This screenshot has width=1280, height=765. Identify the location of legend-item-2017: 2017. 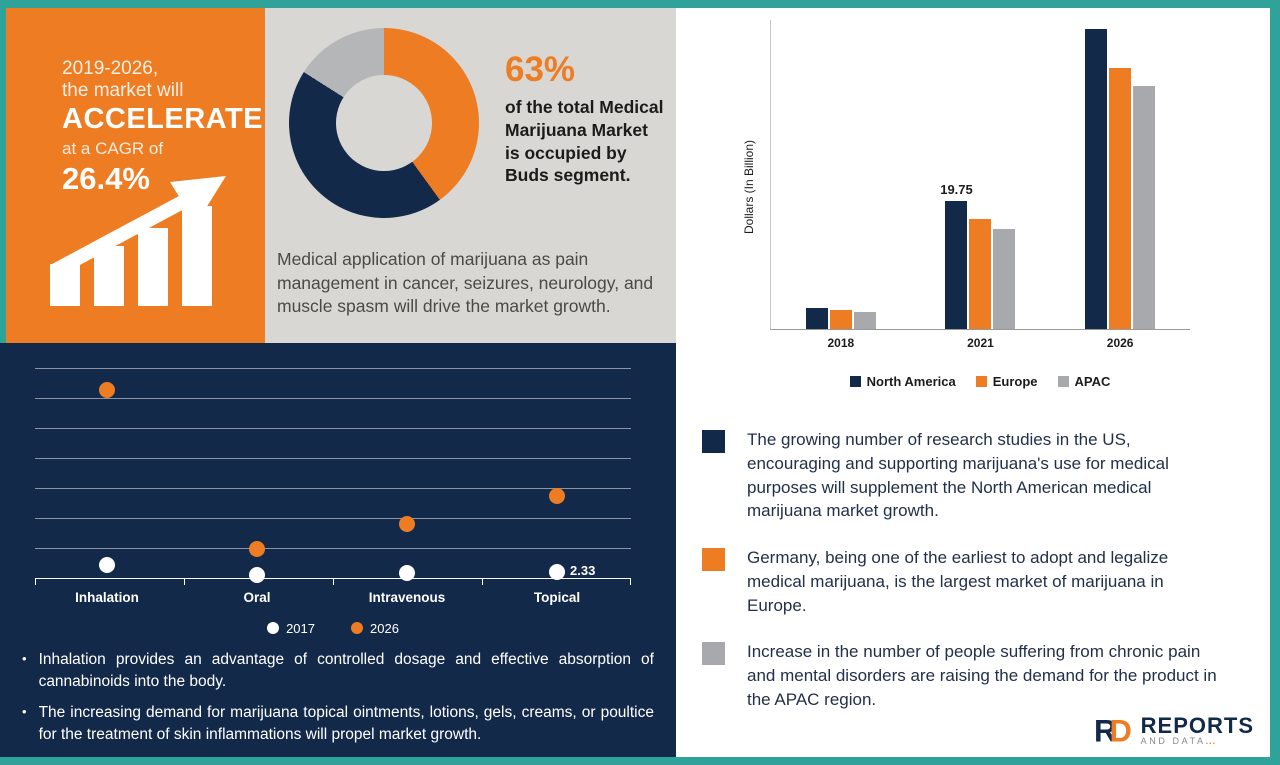
(291, 628).